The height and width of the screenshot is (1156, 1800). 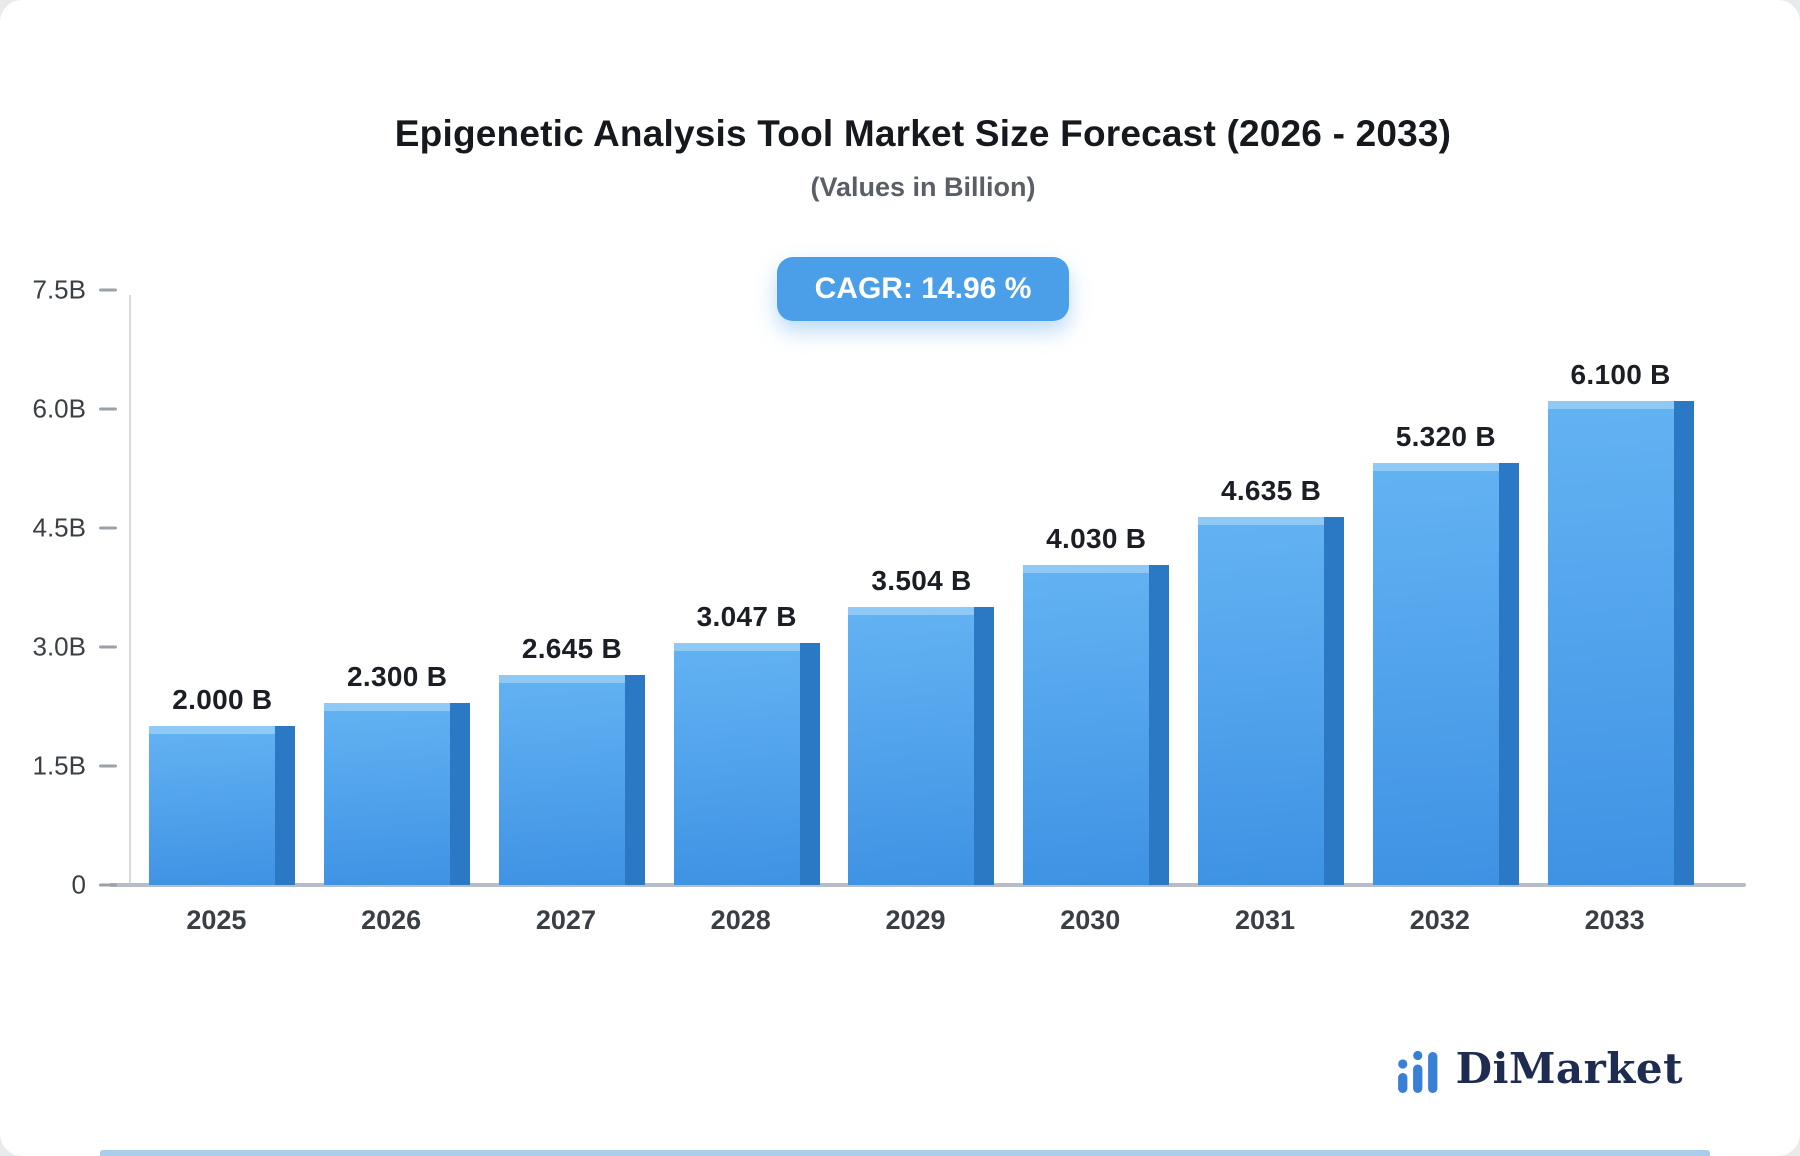 I want to click on bar: 4.635 B, so click(x=1271, y=680).